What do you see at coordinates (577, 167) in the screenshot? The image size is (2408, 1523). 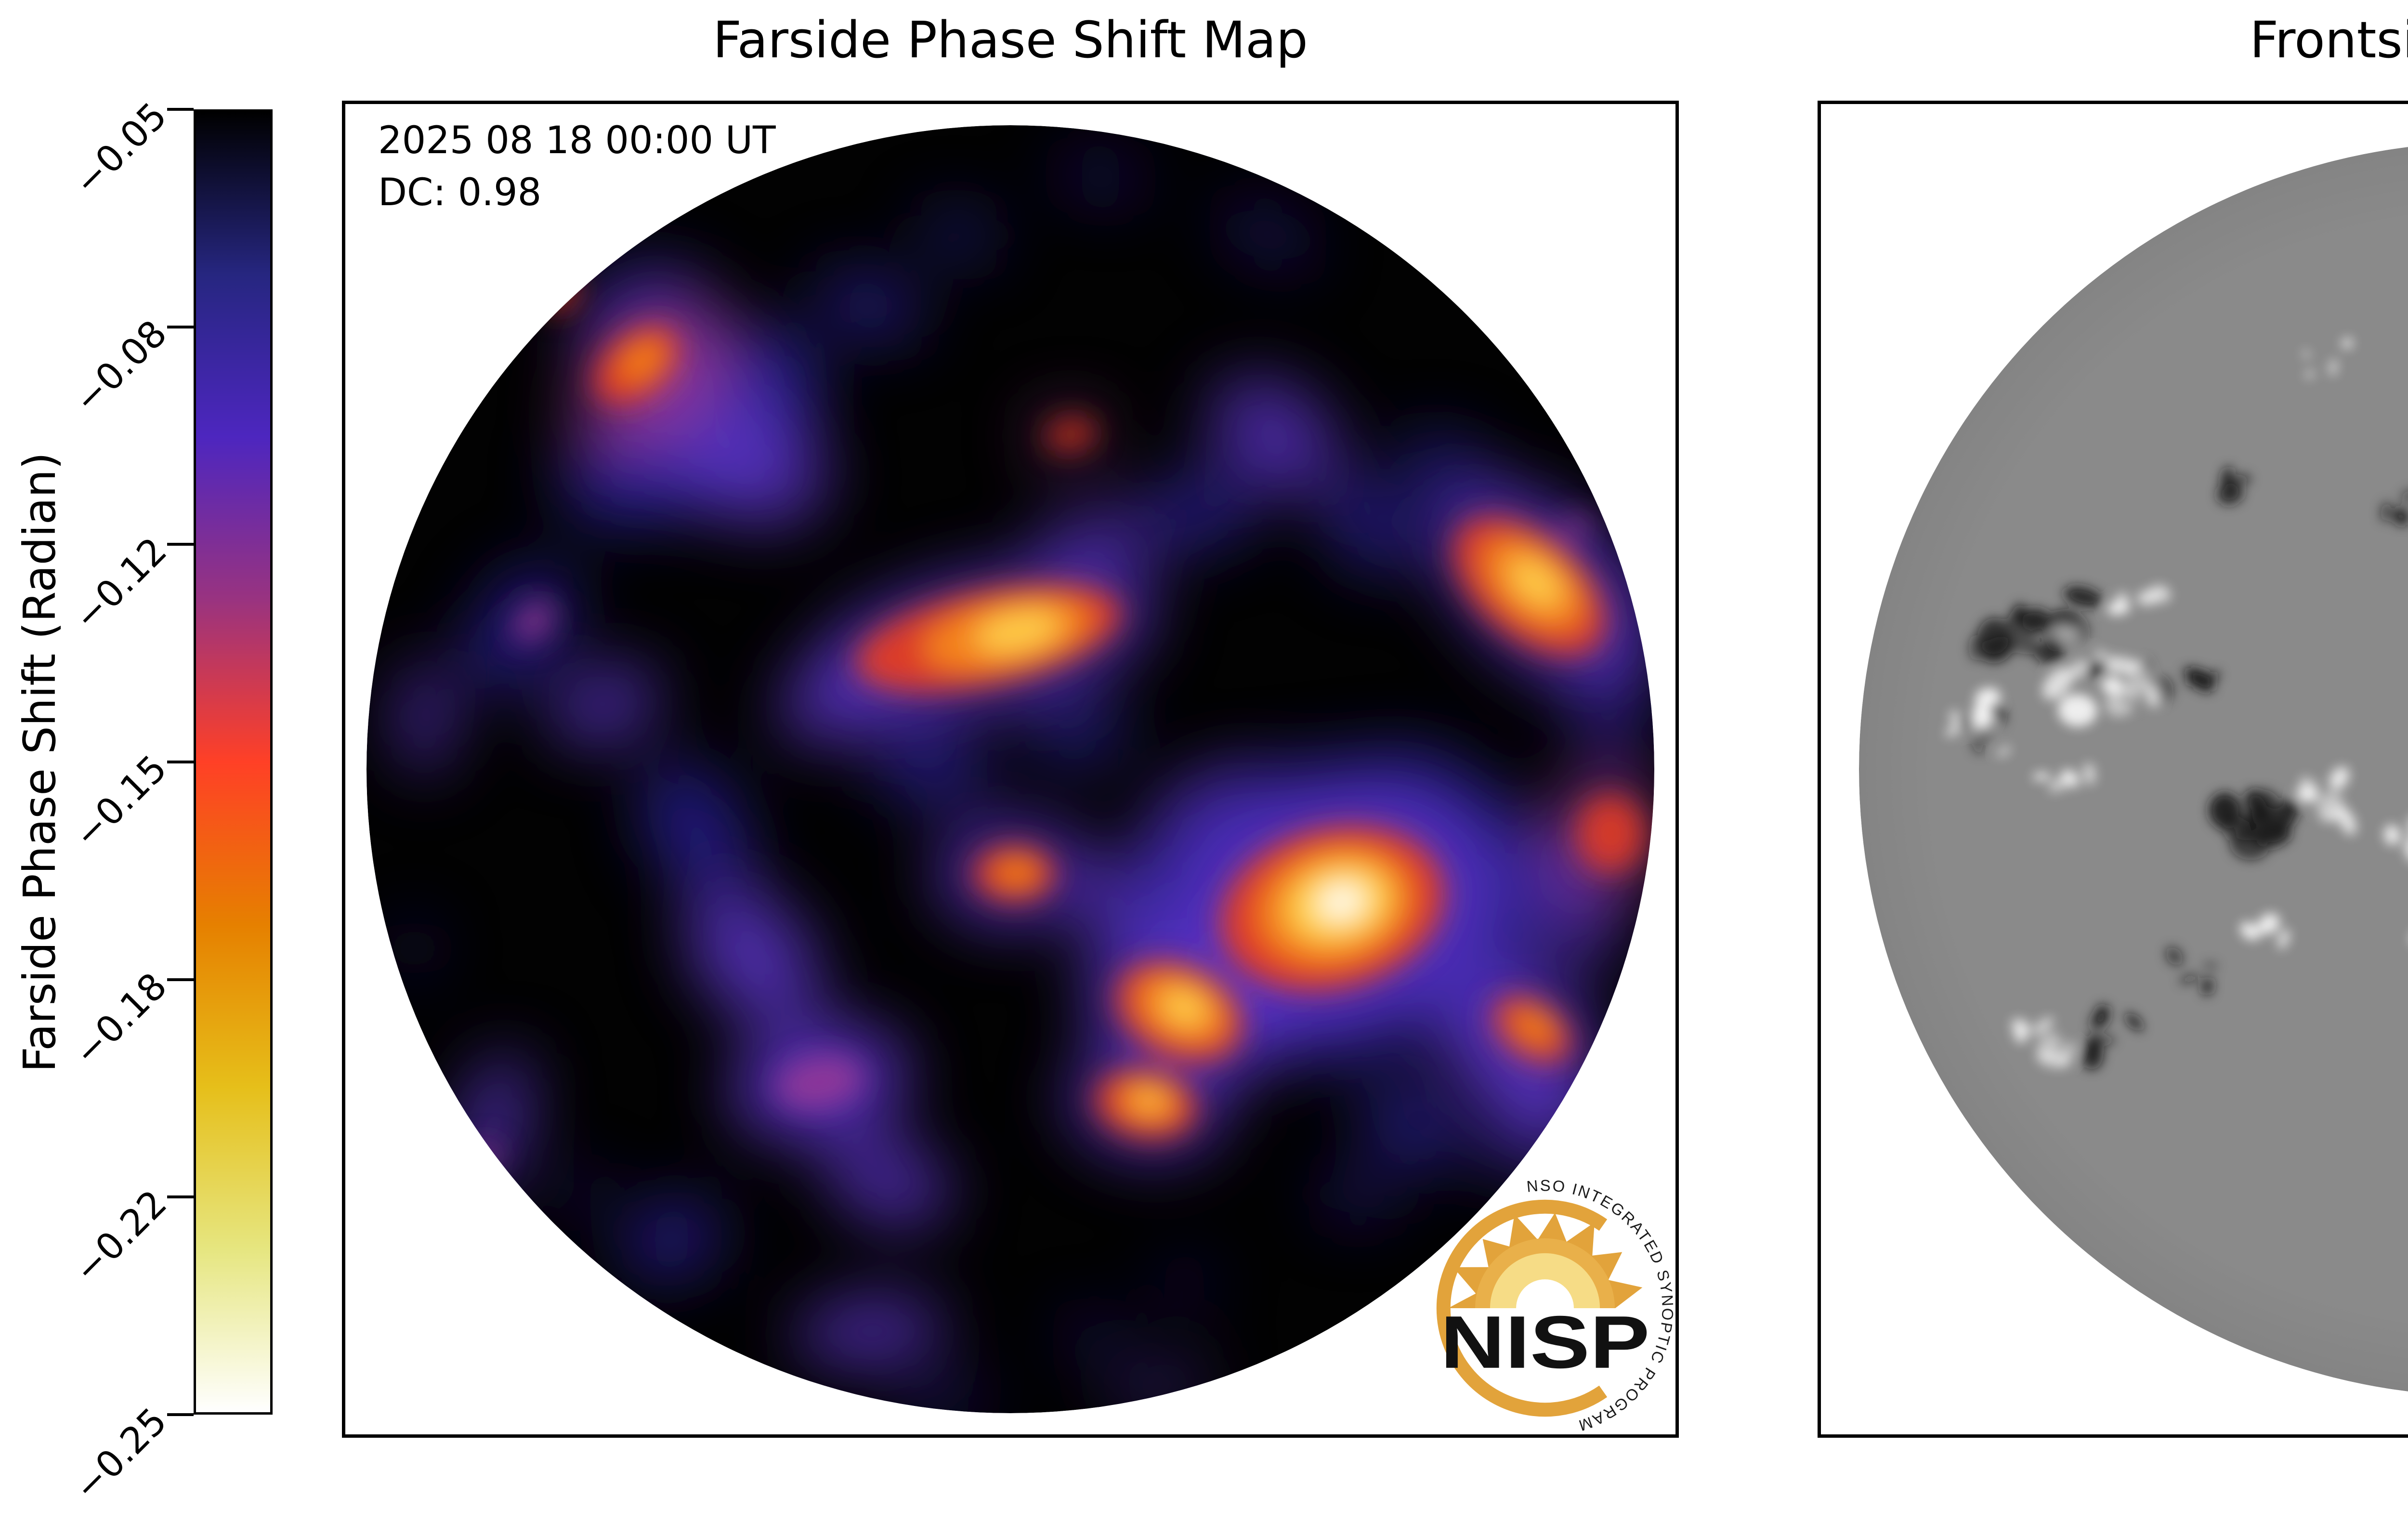 I see `map-annotation: 2025 08 18 00:00 UT DC: 0.98` at bounding box center [577, 167].